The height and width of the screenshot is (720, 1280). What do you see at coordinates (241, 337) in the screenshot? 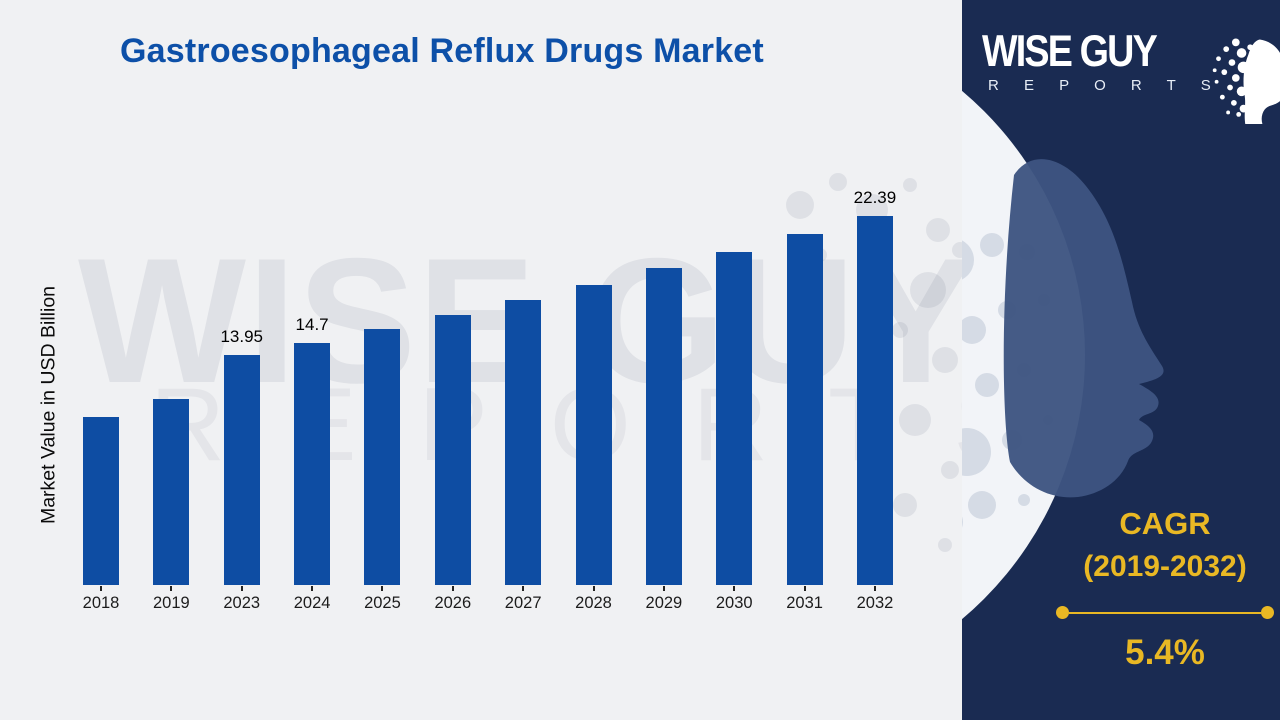
I see `bar-value-label: 13.95` at bounding box center [241, 337].